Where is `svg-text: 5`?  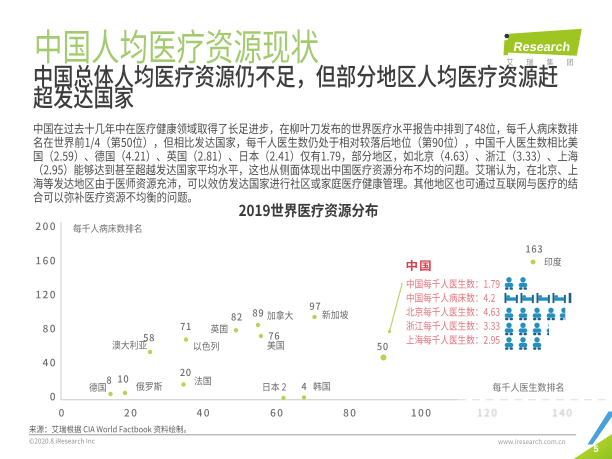 svg-text: 5 is located at coordinates (595, 449).